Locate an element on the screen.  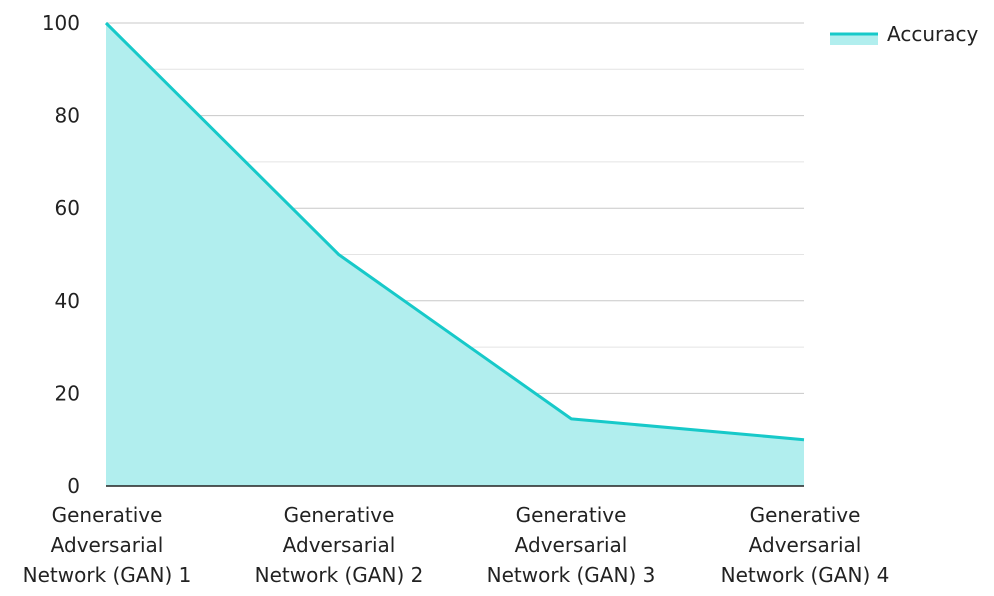
y-tick-label: 20 is located at coordinates (67, 393).